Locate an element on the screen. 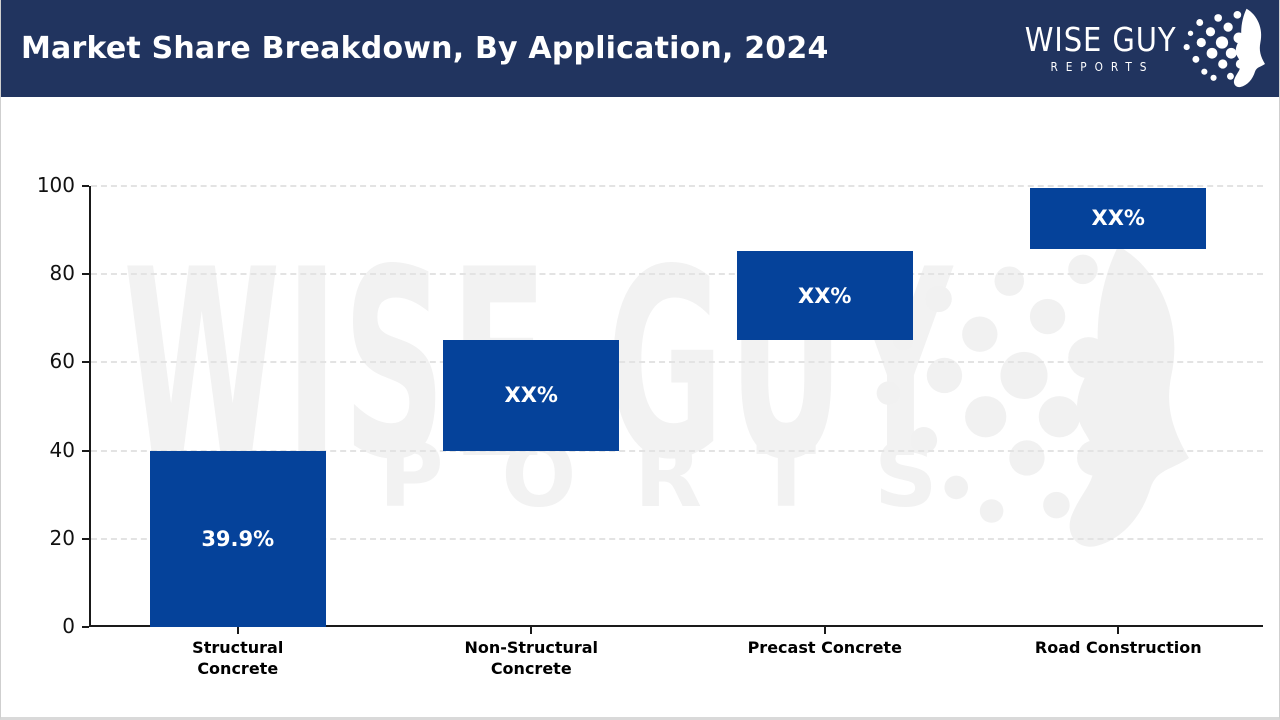  bar-value-label: 39.9% is located at coordinates (238, 538).